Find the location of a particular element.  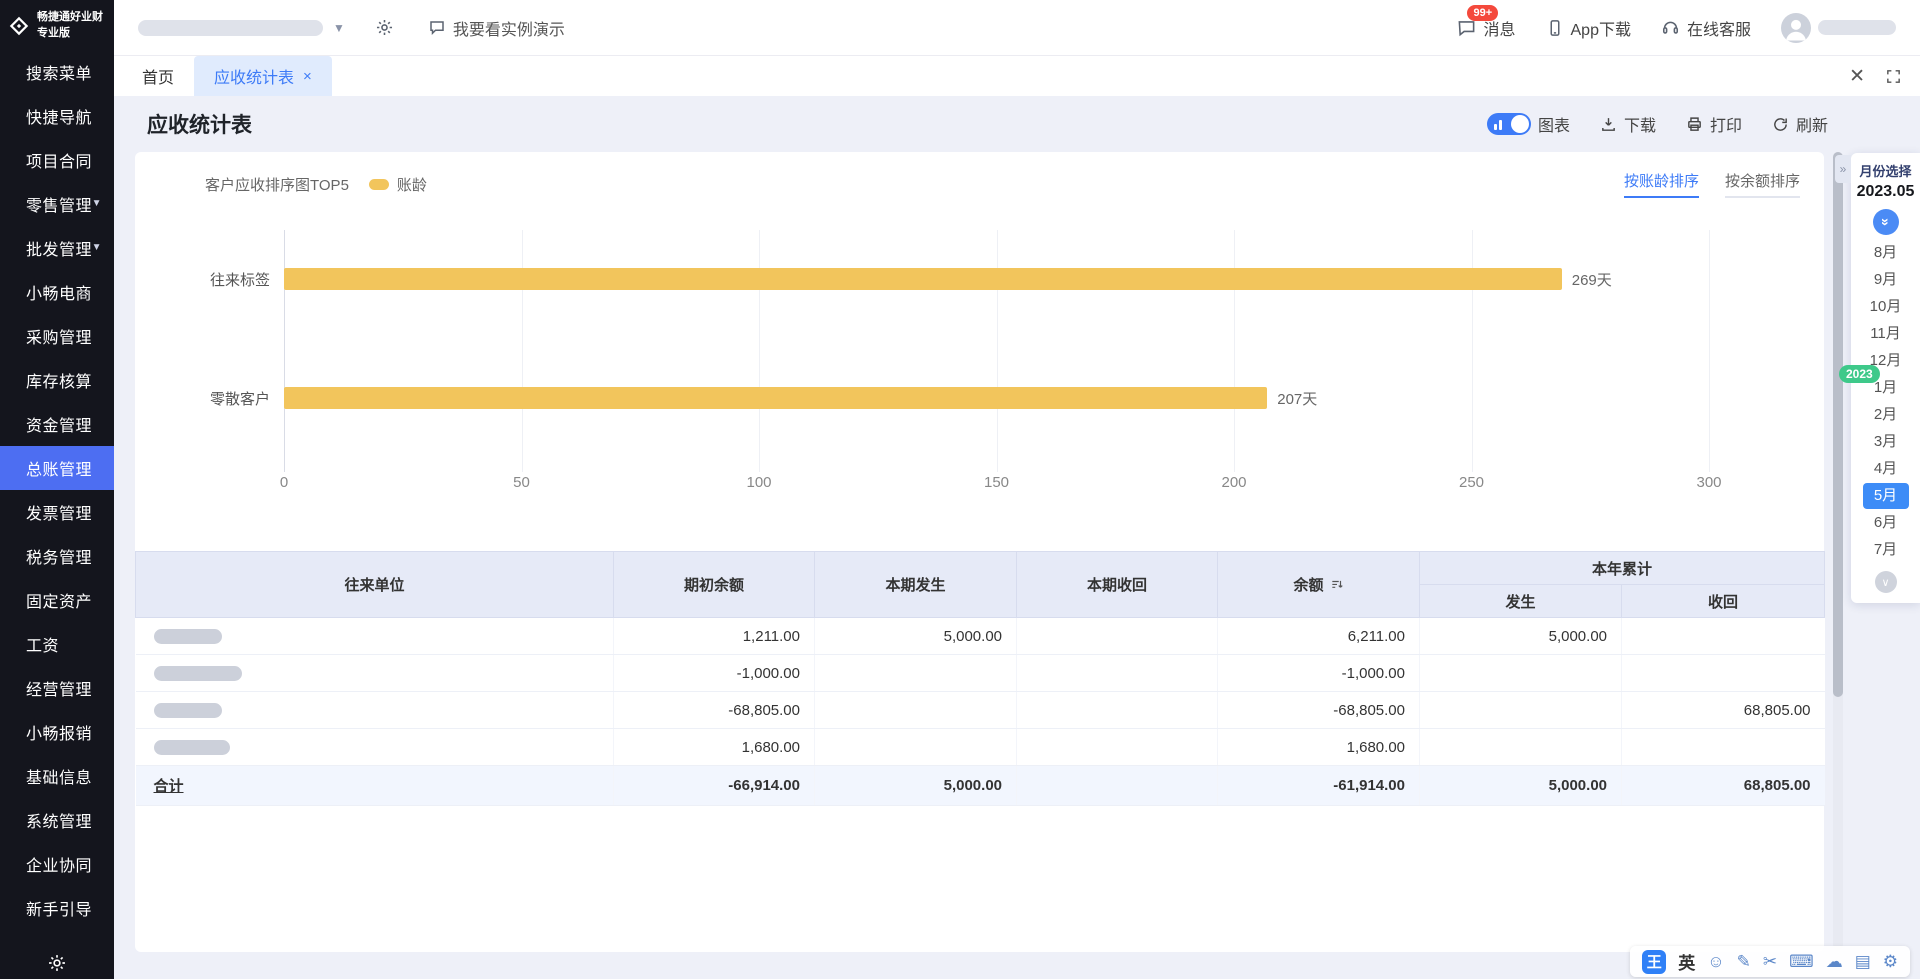

sidebar-item-资金管理: 资金管理 is located at coordinates (57, 424).